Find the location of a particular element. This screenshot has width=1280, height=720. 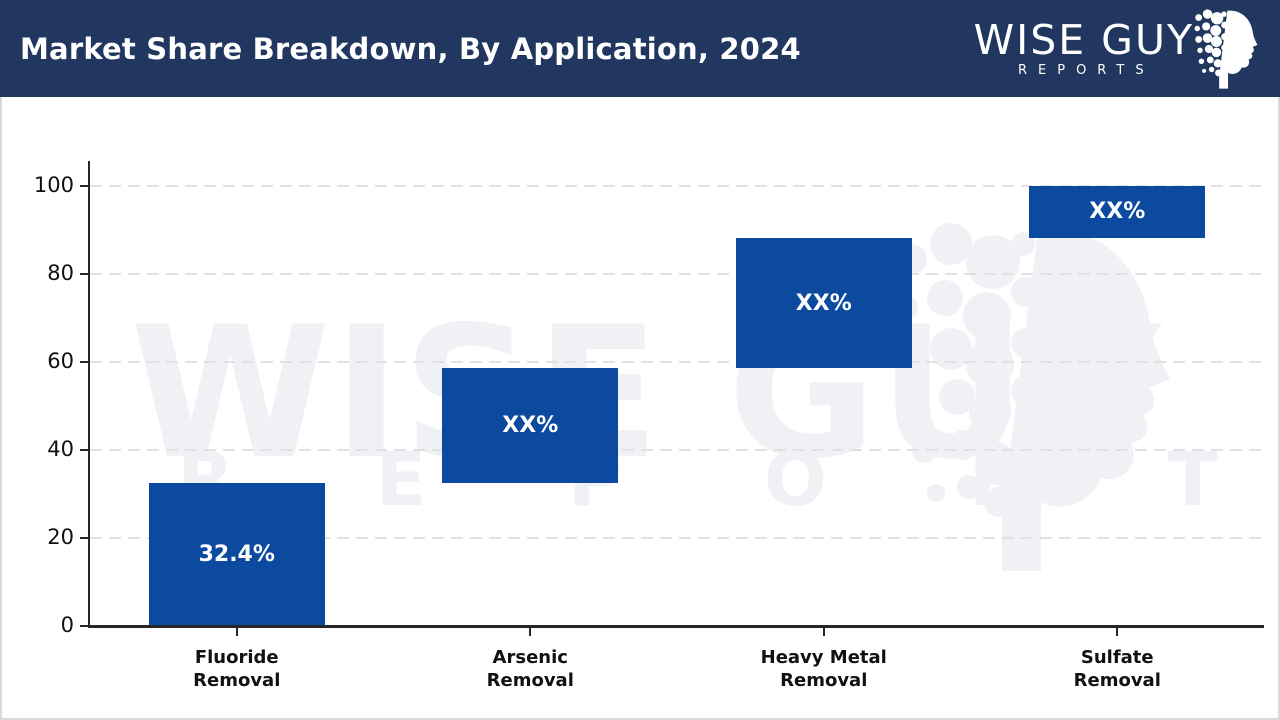

bar-sulfate-removal: XX% is located at coordinates (1117, 212).